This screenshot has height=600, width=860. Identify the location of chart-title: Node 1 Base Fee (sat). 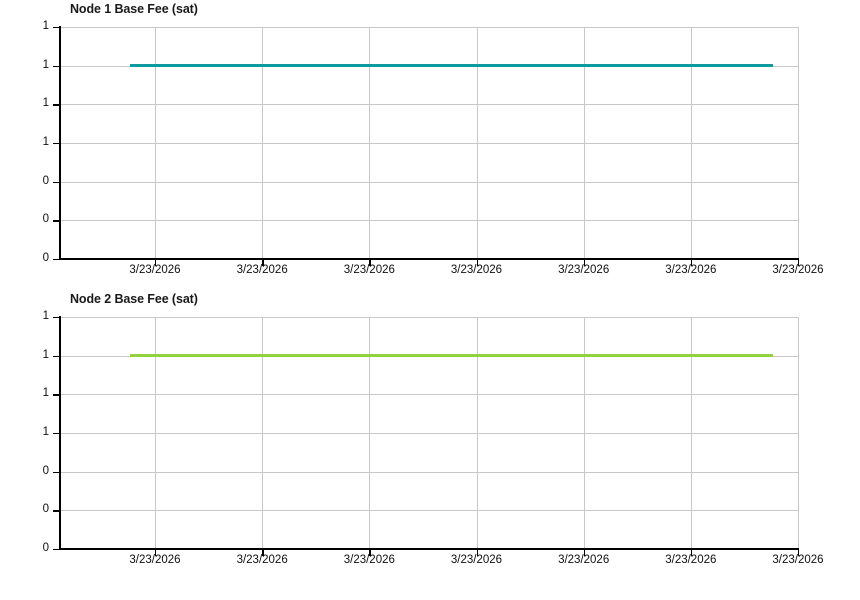
(134, 9).